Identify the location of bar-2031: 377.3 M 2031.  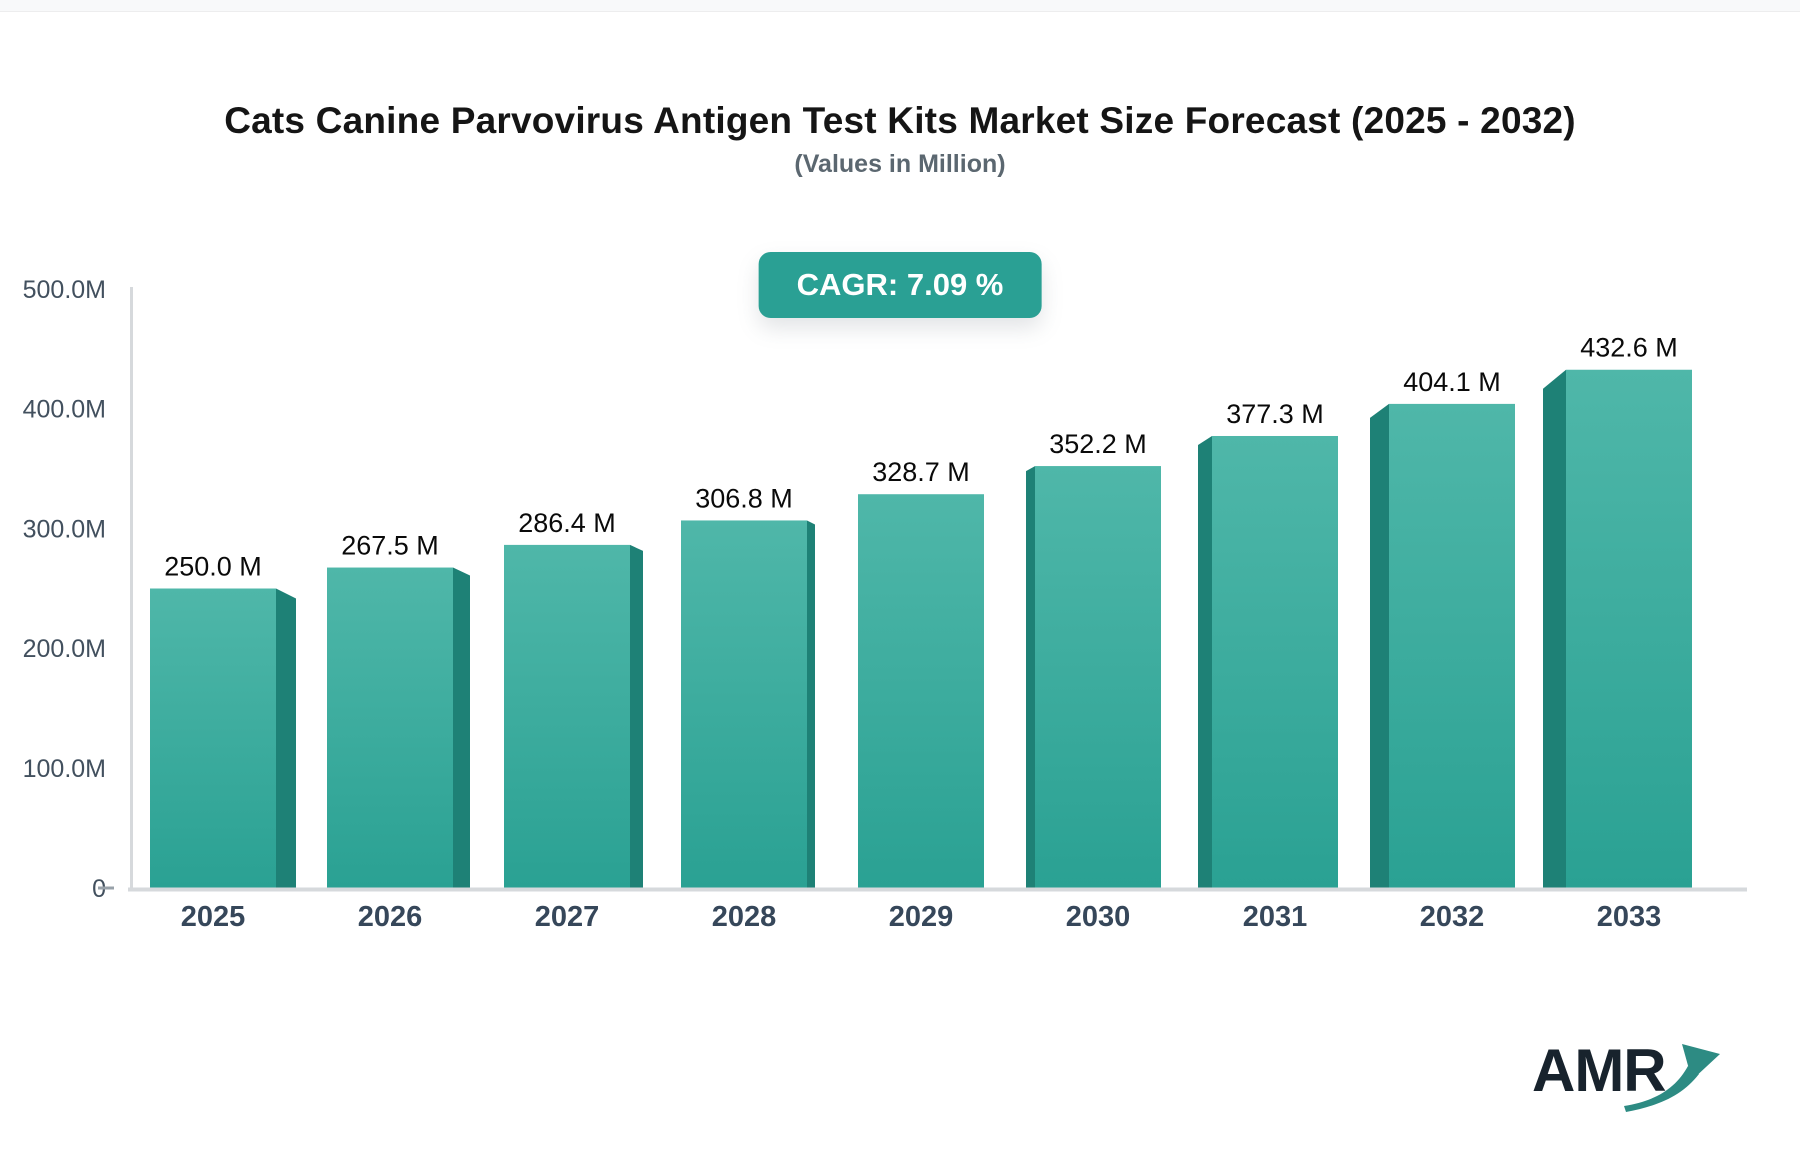
(1268, 666).